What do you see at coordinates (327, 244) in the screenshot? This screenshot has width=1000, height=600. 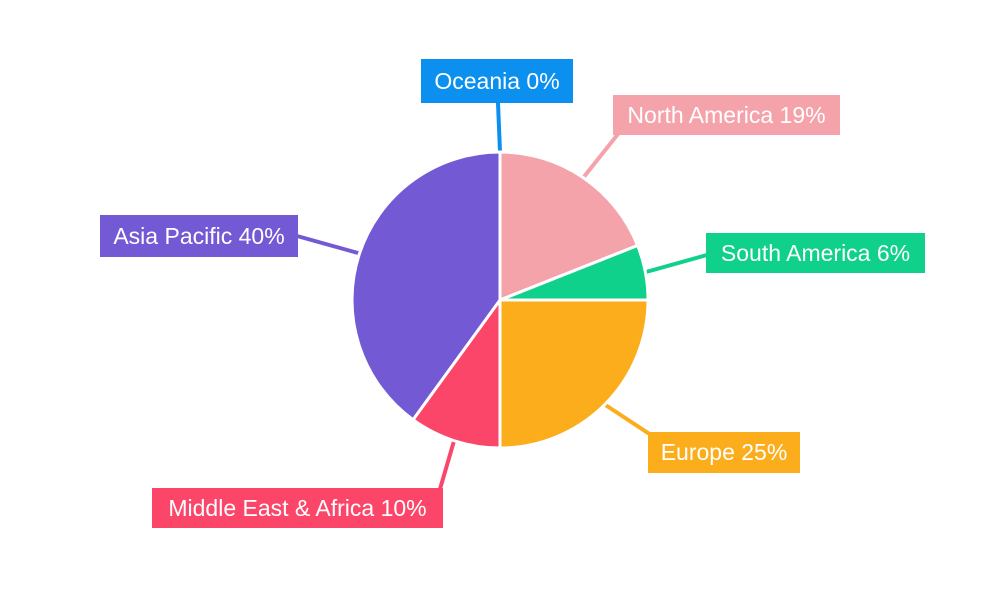 I see `leader-line-asia-pacific` at bounding box center [327, 244].